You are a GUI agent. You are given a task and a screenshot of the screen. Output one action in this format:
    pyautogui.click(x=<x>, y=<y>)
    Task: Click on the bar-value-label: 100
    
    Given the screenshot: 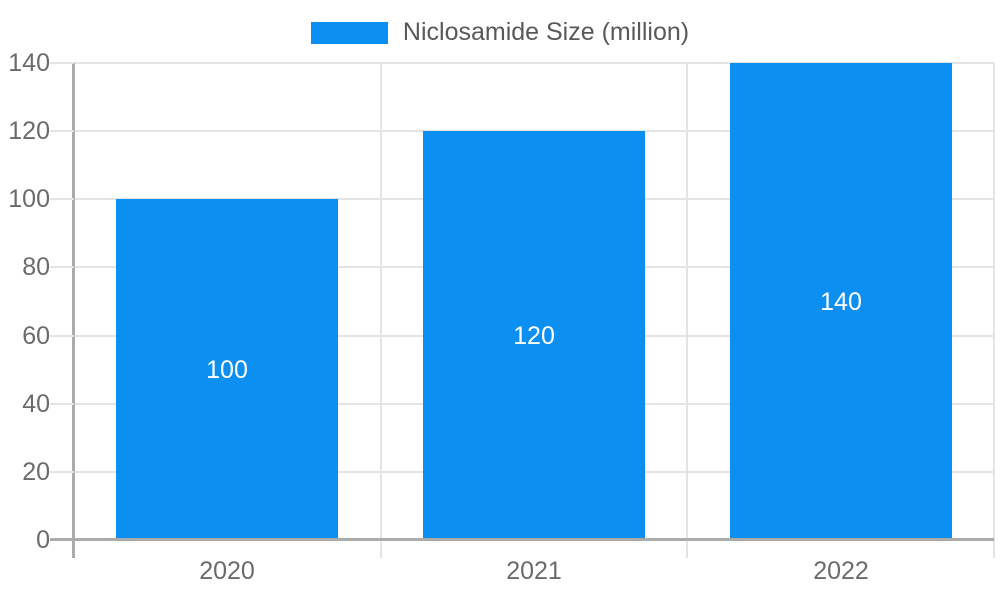 What is the action you would take?
    pyautogui.click(x=227, y=370)
    